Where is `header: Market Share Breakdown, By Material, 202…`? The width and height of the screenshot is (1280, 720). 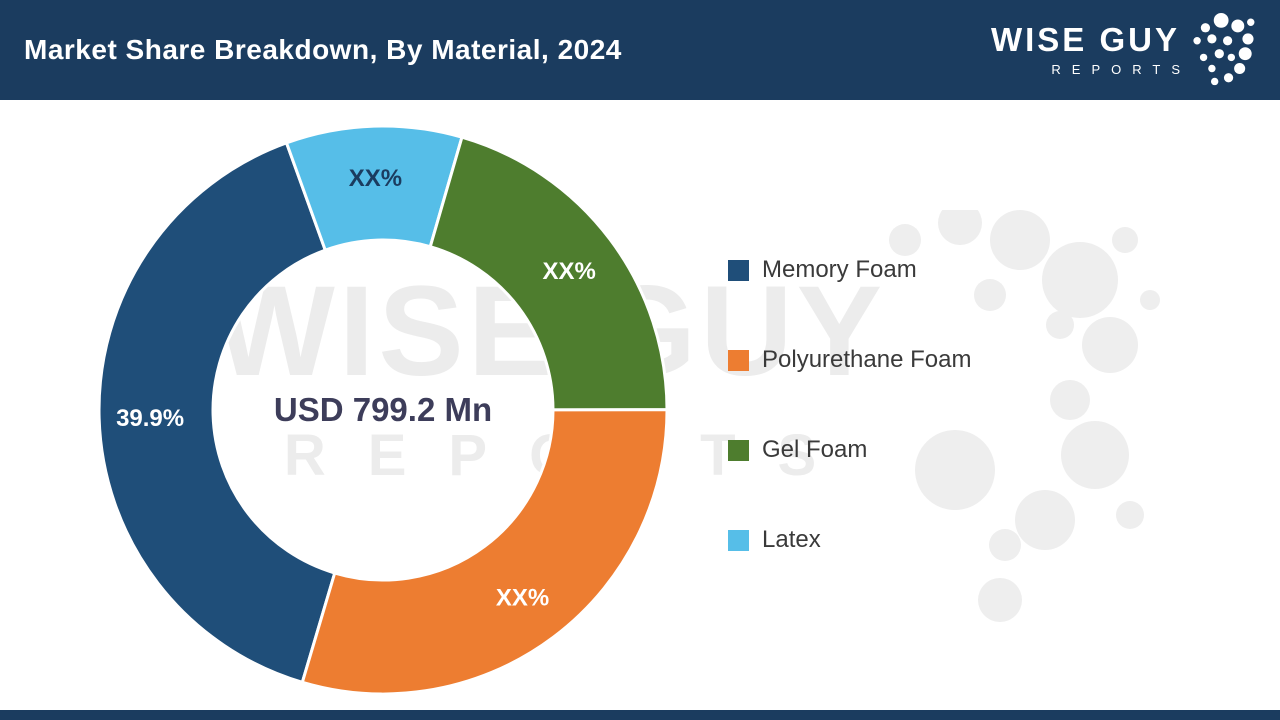
header: Market Share Breakdown, By Material, 202… is located at coordinates (640, 50).